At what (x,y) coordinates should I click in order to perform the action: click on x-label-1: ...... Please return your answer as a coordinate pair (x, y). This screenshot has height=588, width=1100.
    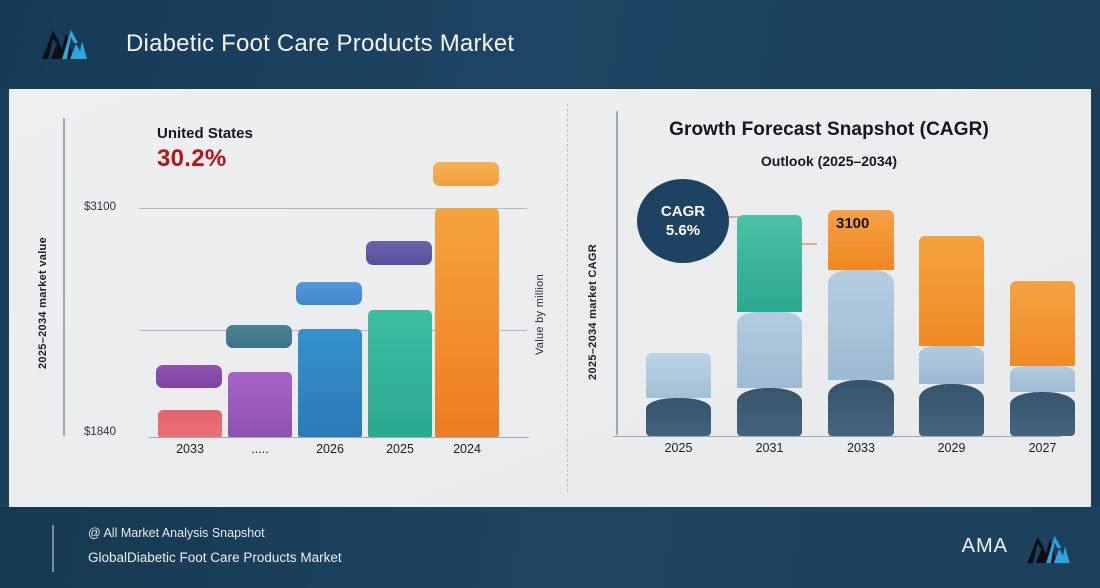
    Looking at the image, I should click on (260, 449).